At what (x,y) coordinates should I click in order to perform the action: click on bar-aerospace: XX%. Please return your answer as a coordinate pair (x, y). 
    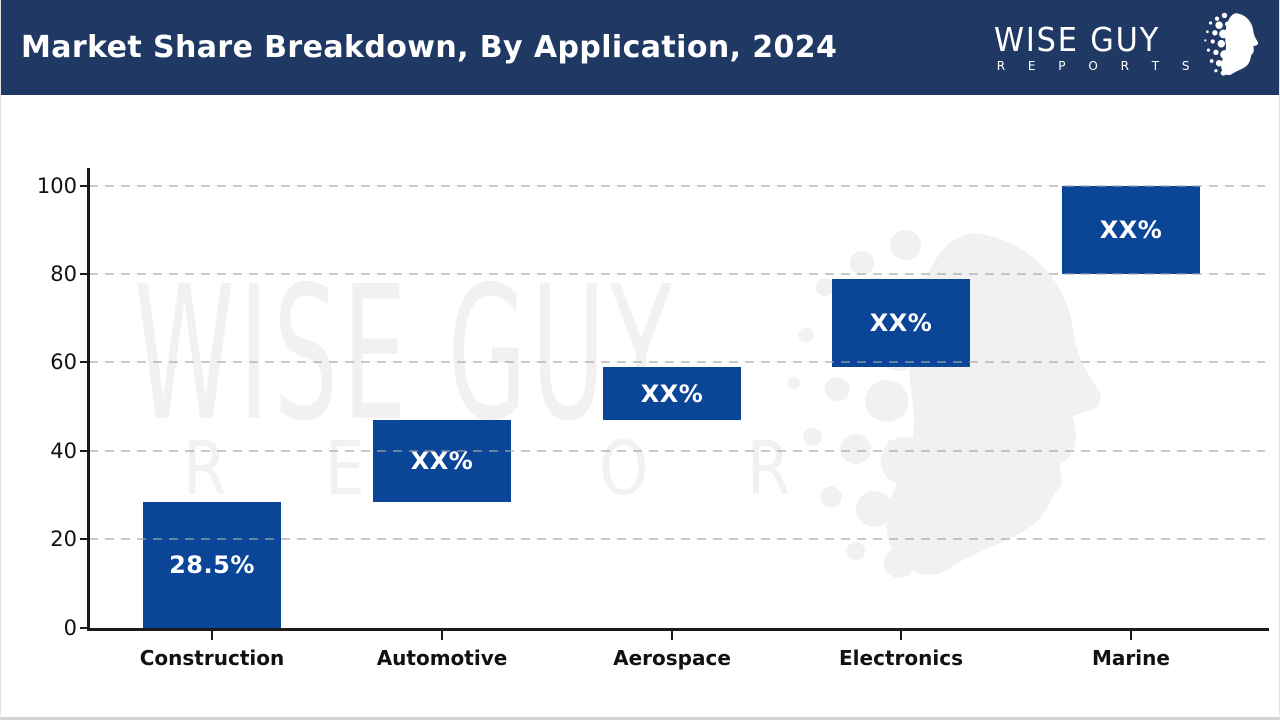
    Looking at the image, I should click on (672, 393).